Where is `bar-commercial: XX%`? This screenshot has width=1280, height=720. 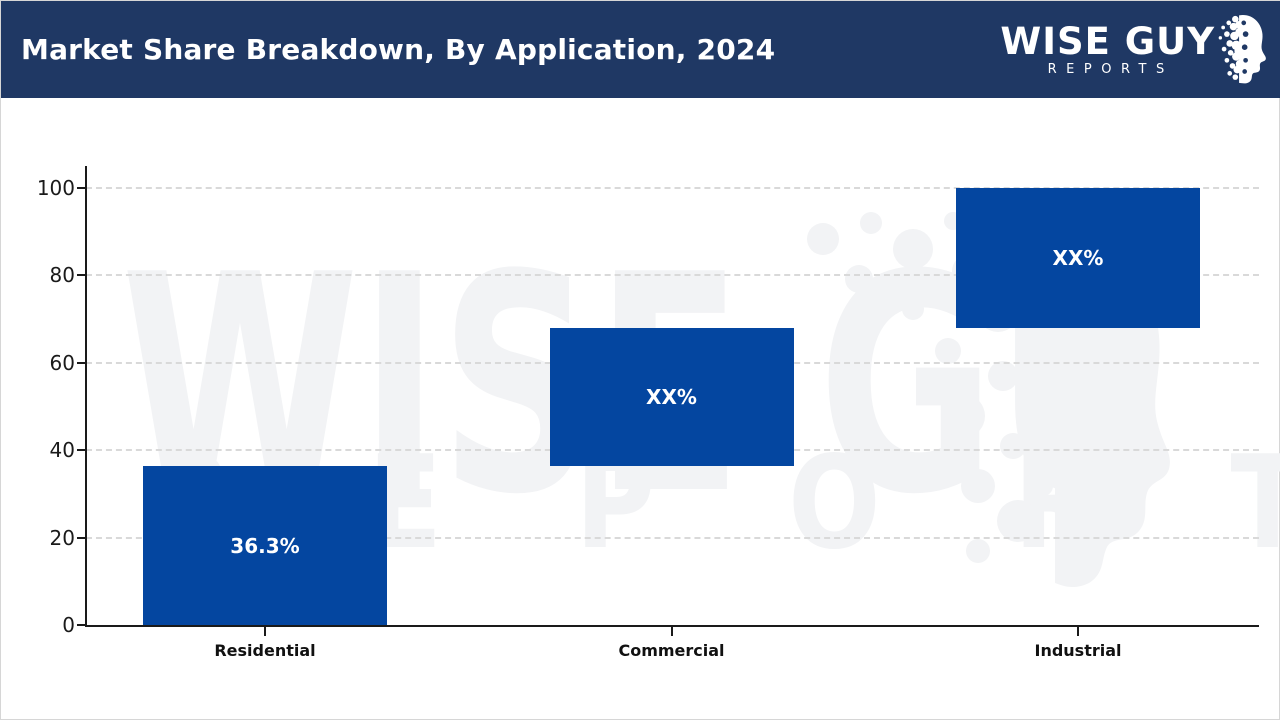
bar-commercial: XX% is located at coordinates (671, 397).